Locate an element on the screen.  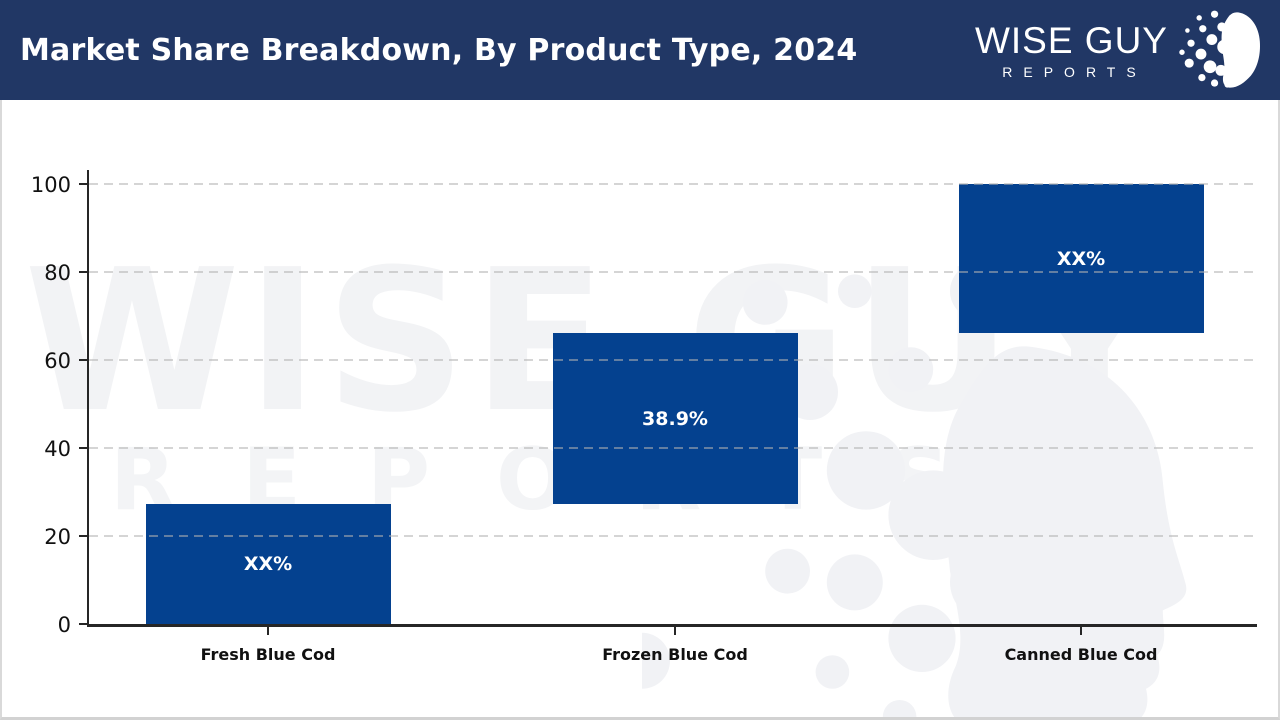
logo-subtitle: REPORTS is located at coordinates (1074, 72).